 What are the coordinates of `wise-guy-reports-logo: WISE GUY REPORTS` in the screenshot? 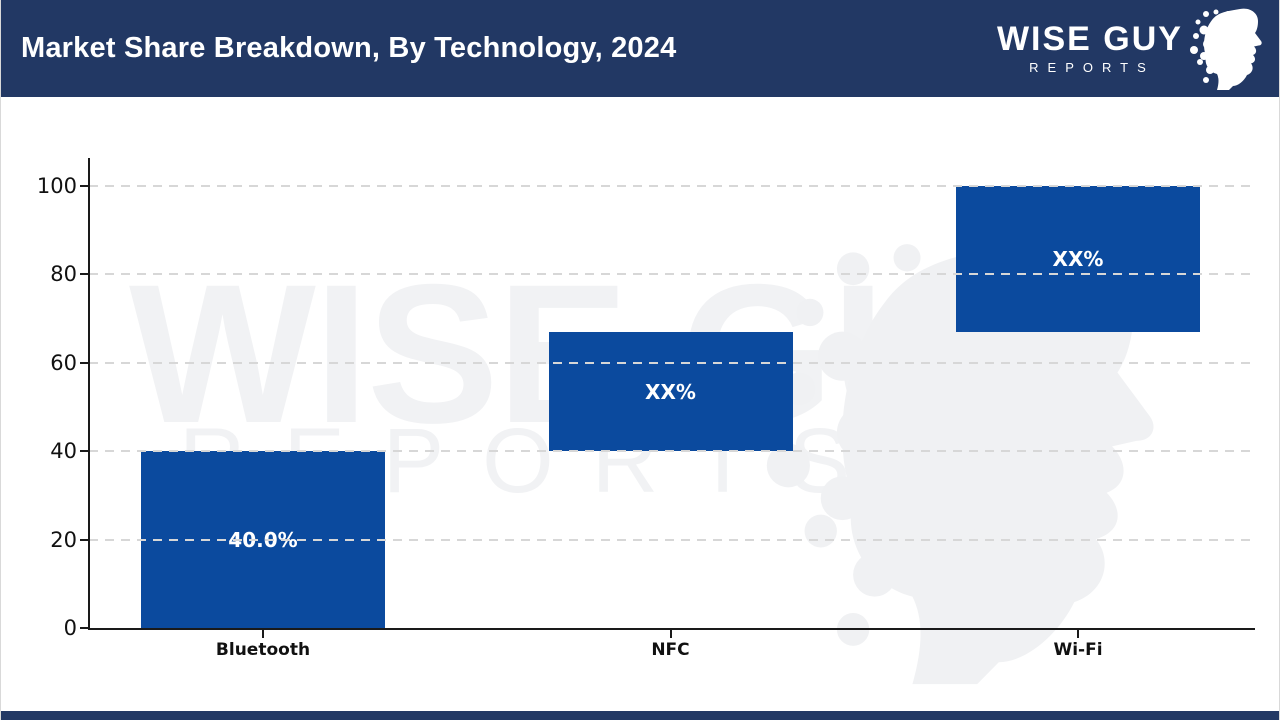 It's located at (1138, 49).